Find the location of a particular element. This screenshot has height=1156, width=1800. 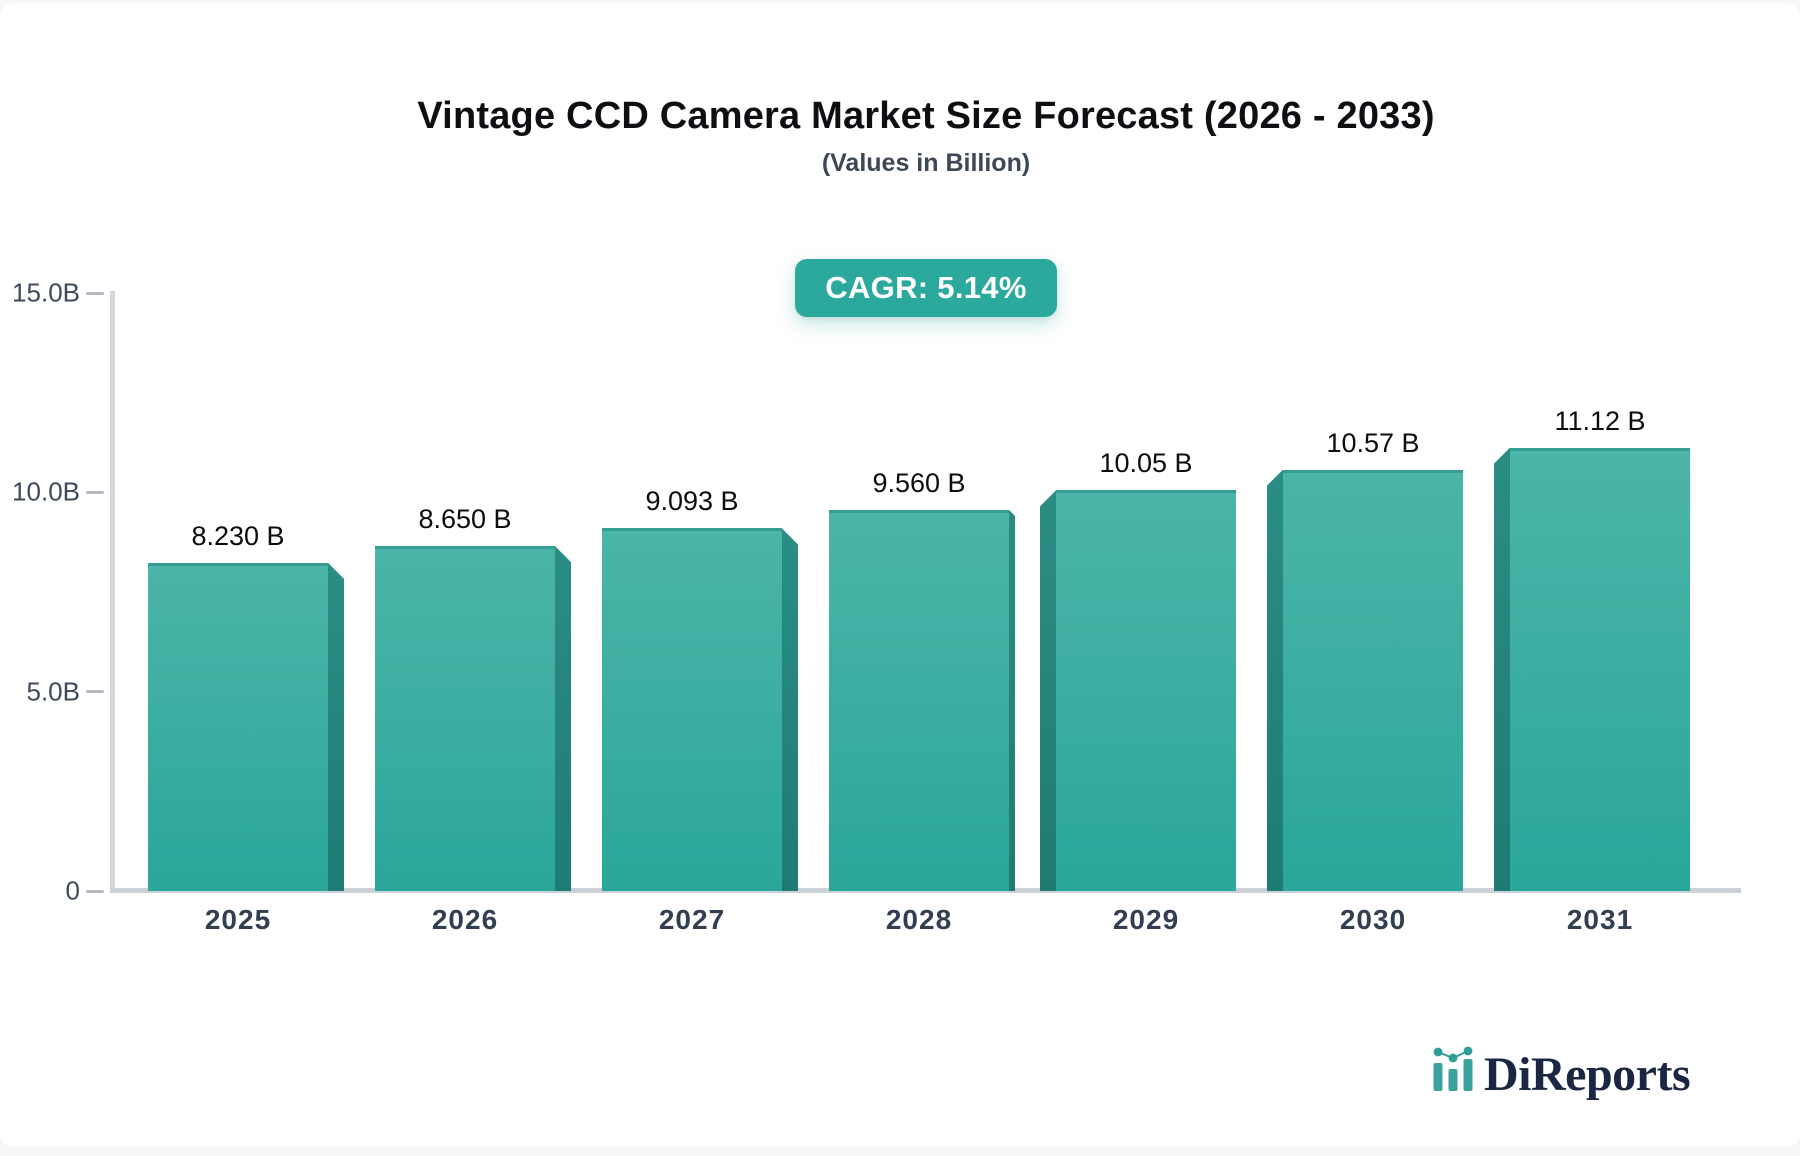

brand-logo-icon is located at coordinates (1453, 1068).